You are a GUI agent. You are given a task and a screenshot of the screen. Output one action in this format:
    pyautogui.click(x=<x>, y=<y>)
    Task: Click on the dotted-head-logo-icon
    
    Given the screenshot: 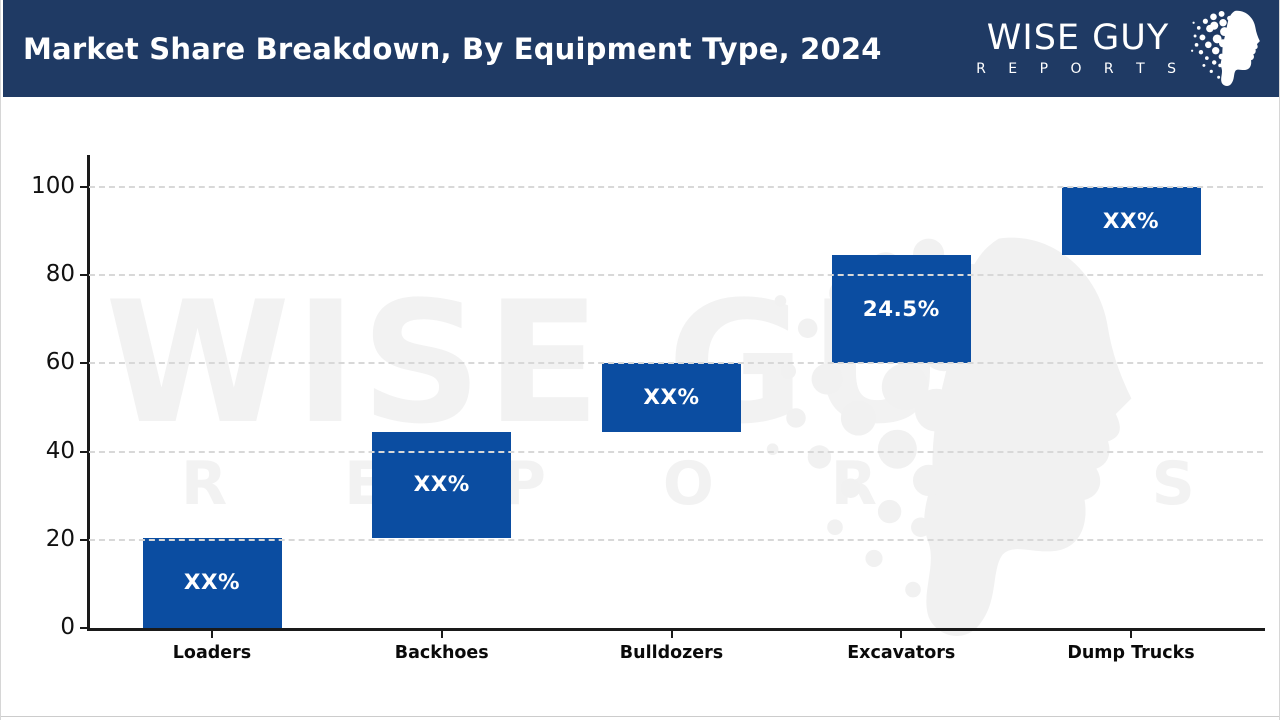 What is the action you would take?
    pyautogui.click(x=1225, y=48)
    